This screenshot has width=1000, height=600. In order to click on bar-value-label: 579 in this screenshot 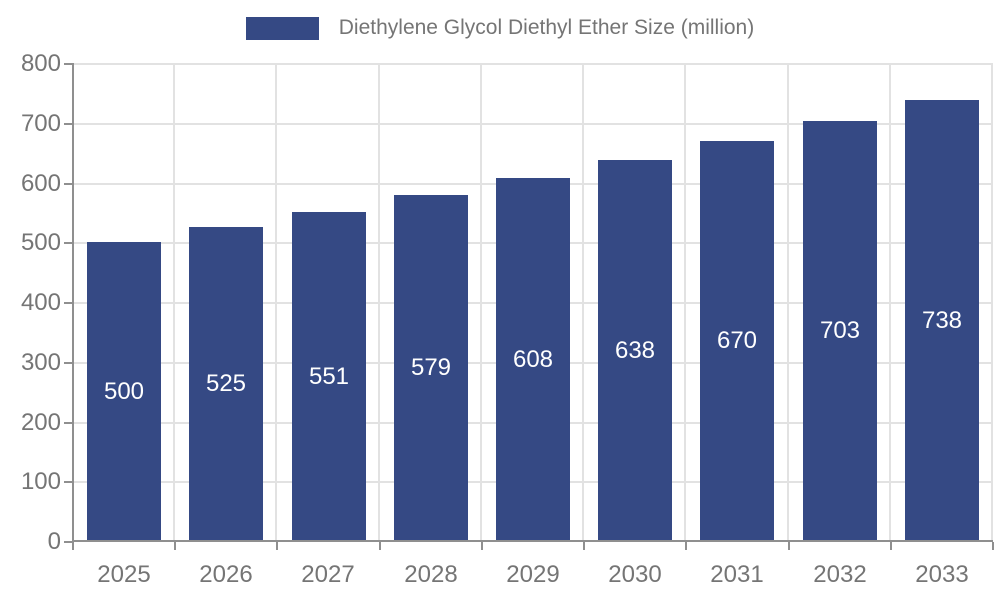, I will do `click(431, 367)`.